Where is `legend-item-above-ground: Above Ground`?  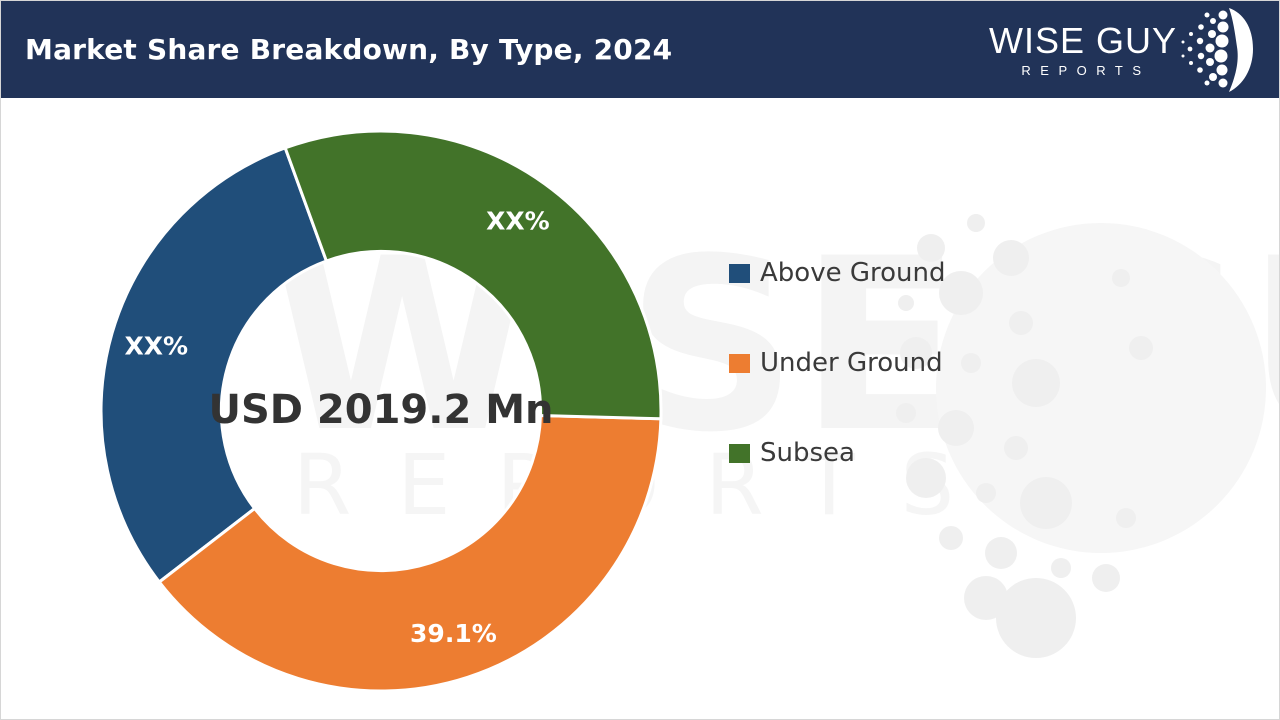
legend-item-above-ground: Above Ground is located at coordinates (837, 273).